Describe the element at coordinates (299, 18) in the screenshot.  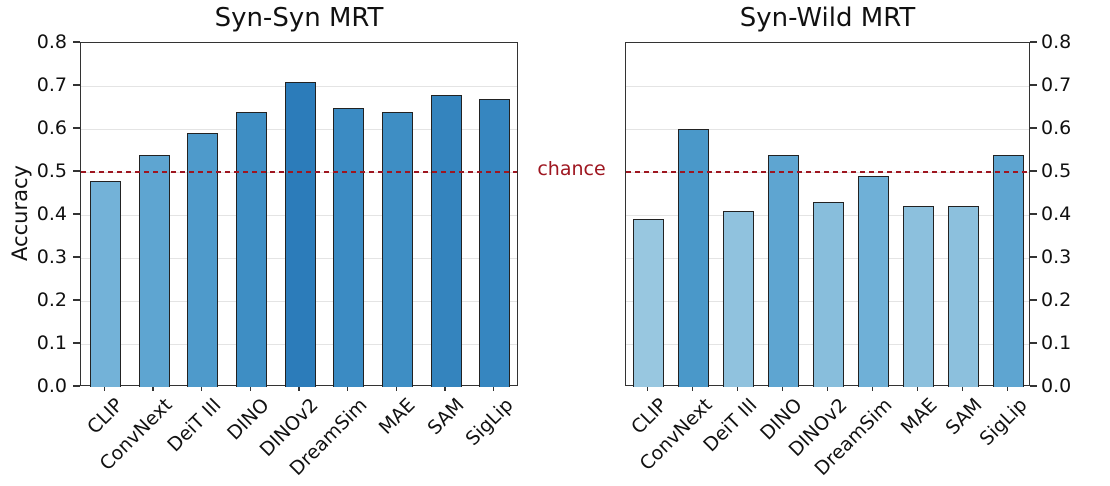
I see `chart-title: Syn-Syn MRT` at that location.